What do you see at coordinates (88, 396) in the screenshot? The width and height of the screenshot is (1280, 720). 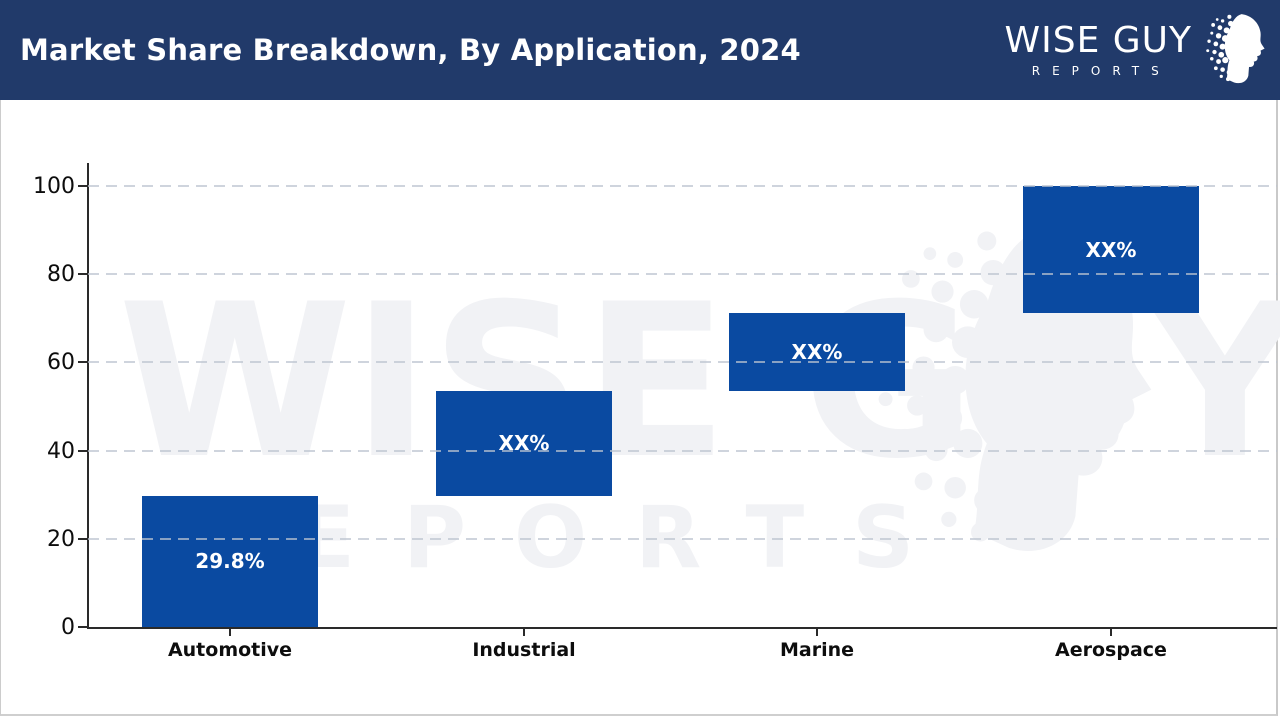 I see `y-axis` at bounding box center [88, 396].